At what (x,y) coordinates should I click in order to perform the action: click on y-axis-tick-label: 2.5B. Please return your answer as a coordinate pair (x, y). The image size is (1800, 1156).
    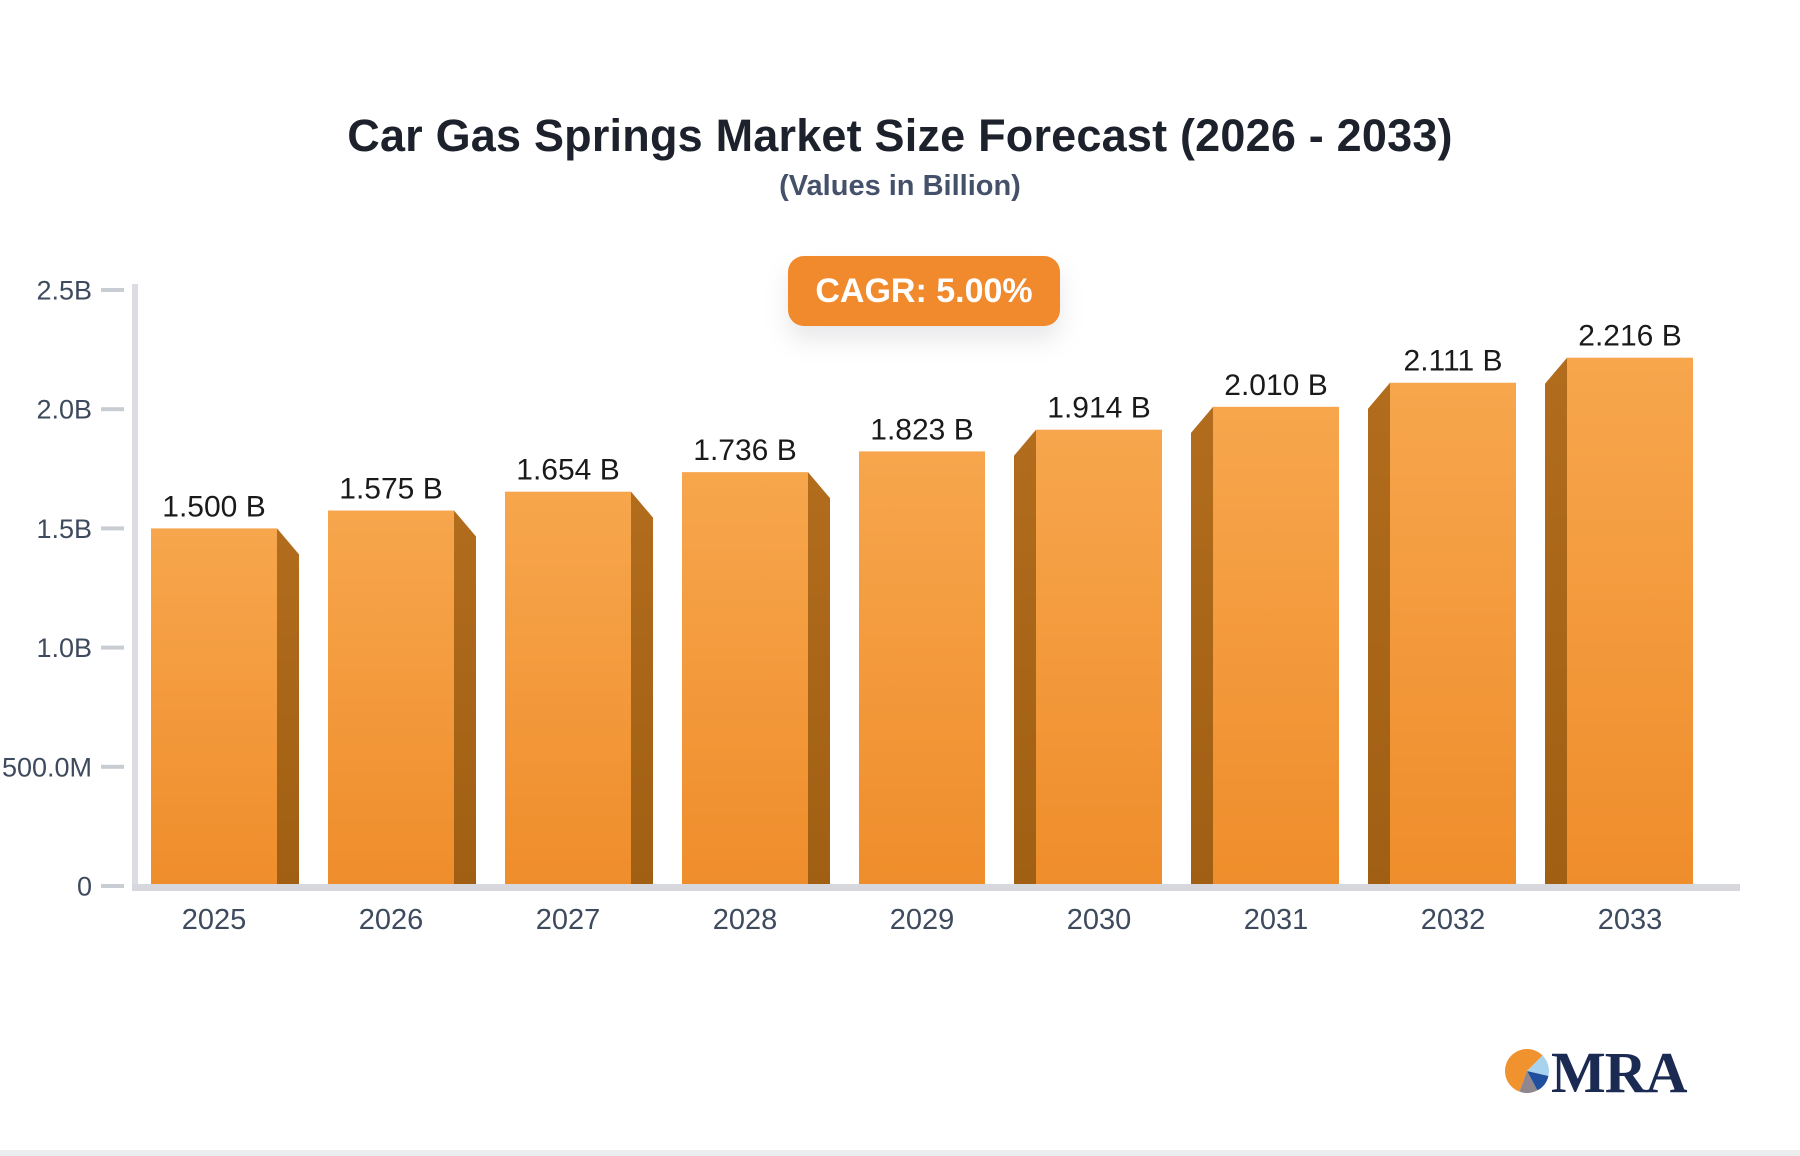
    Looking at the image, I should click on (64, 290).